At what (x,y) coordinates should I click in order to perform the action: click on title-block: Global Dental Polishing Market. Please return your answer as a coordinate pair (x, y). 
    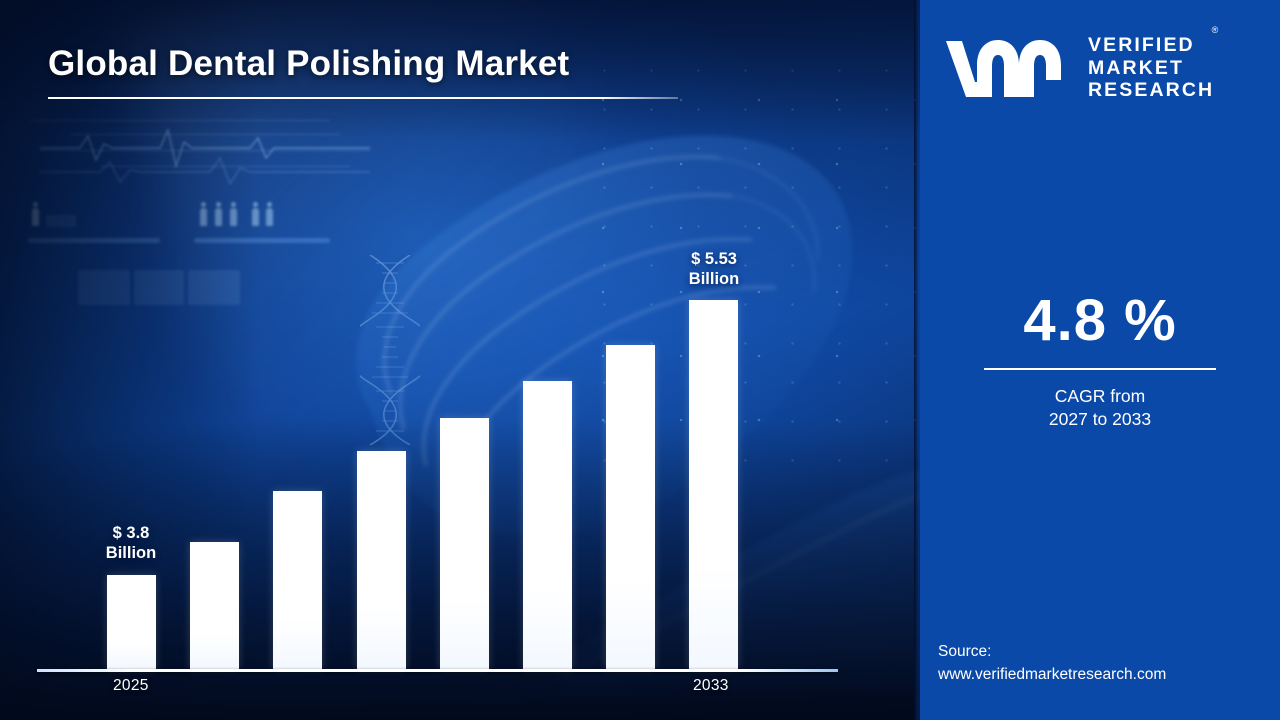
    Looking at the image, I should click on (368, 71).